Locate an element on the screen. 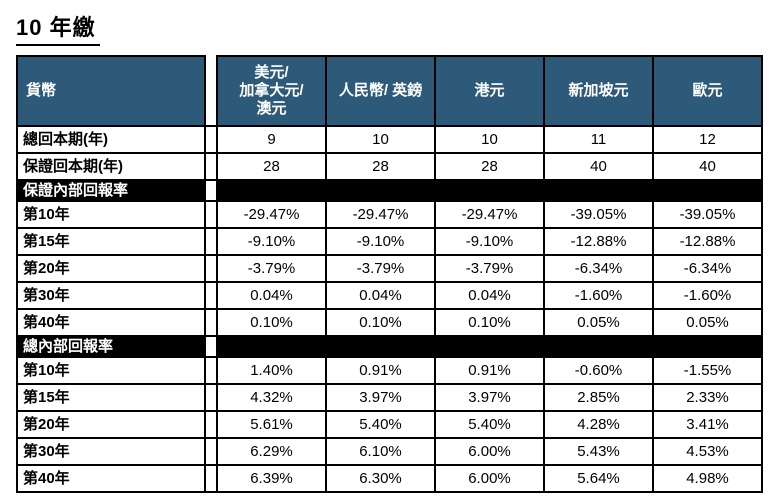 The height and width of the screenshot is (500, 769). table-row: 第20年 -3.79% -3.79% -3.79% -6.34% -6.34% is located at coordinates (389, 268).